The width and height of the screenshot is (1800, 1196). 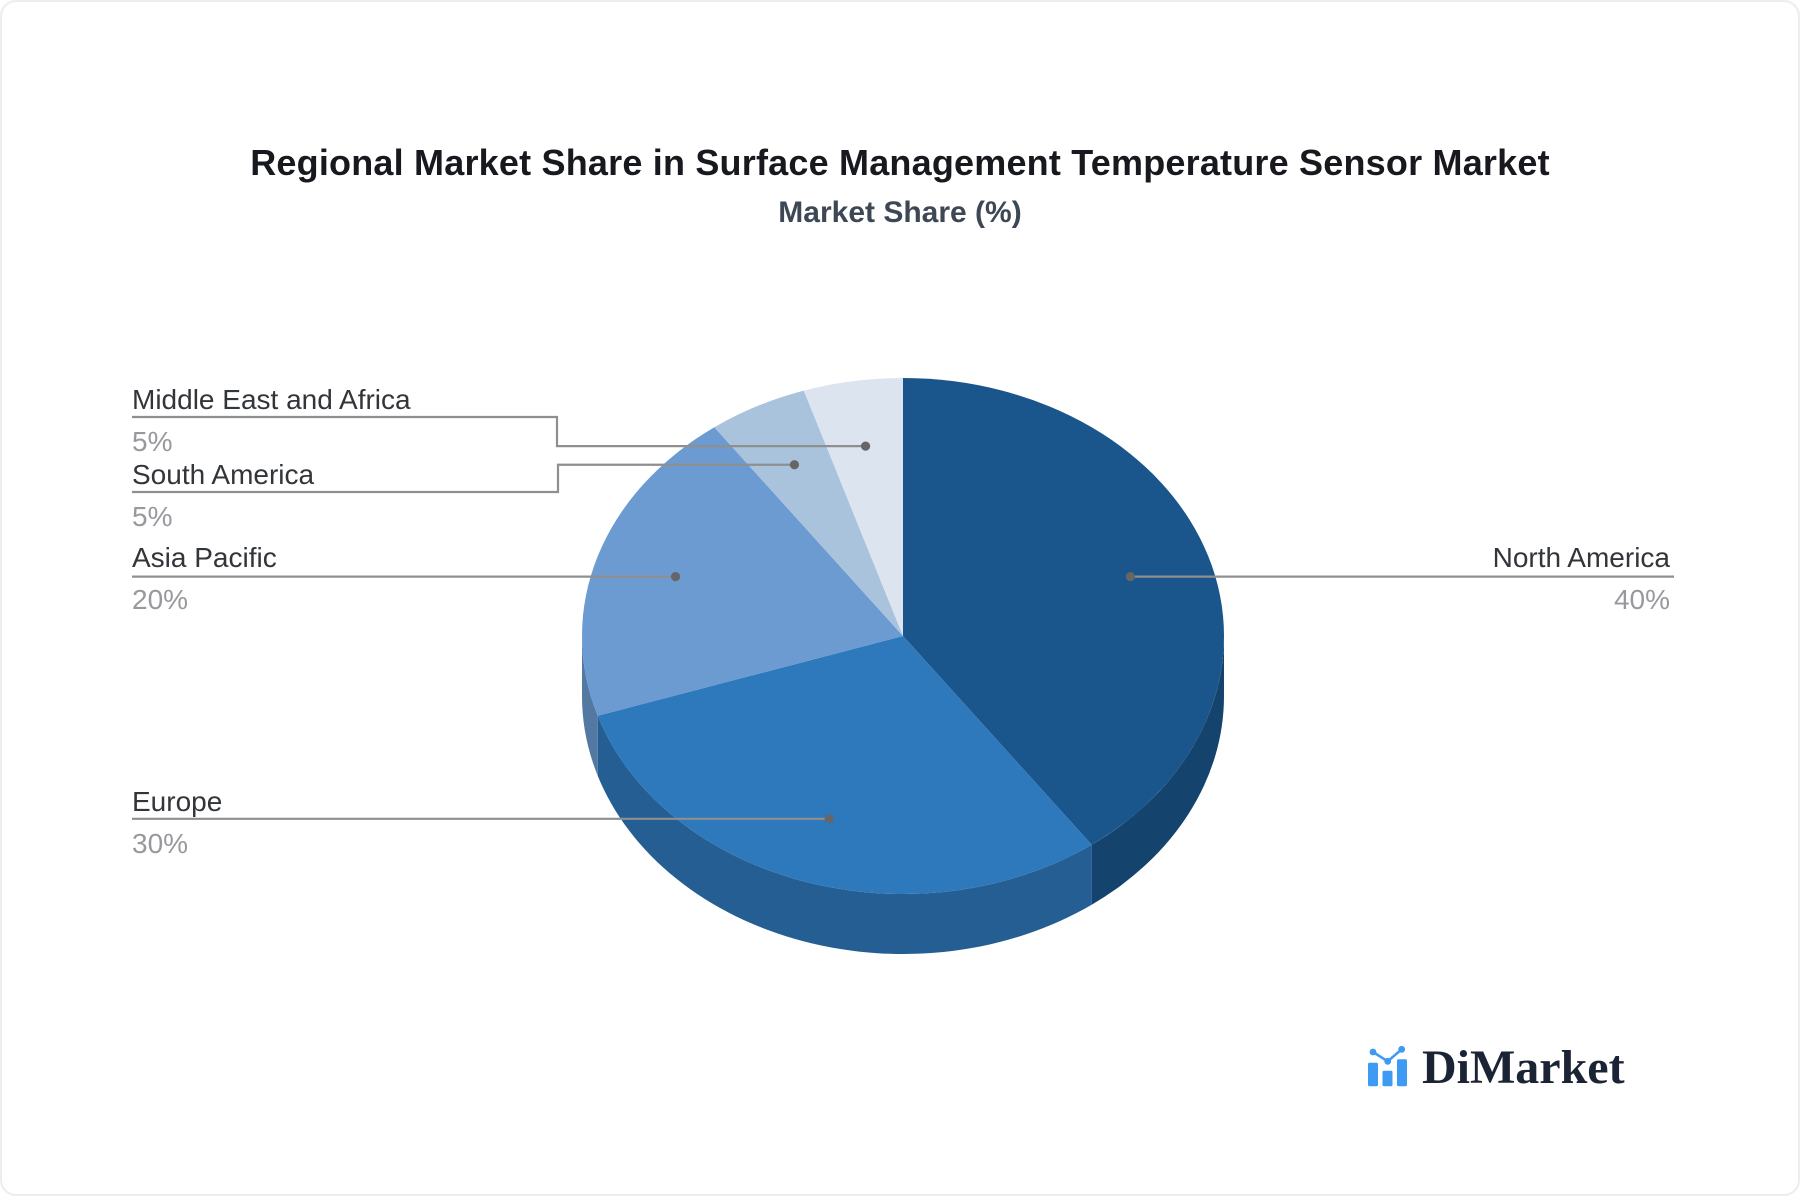 I want to click on value-europe: 30%, so click(x=160, y=843).